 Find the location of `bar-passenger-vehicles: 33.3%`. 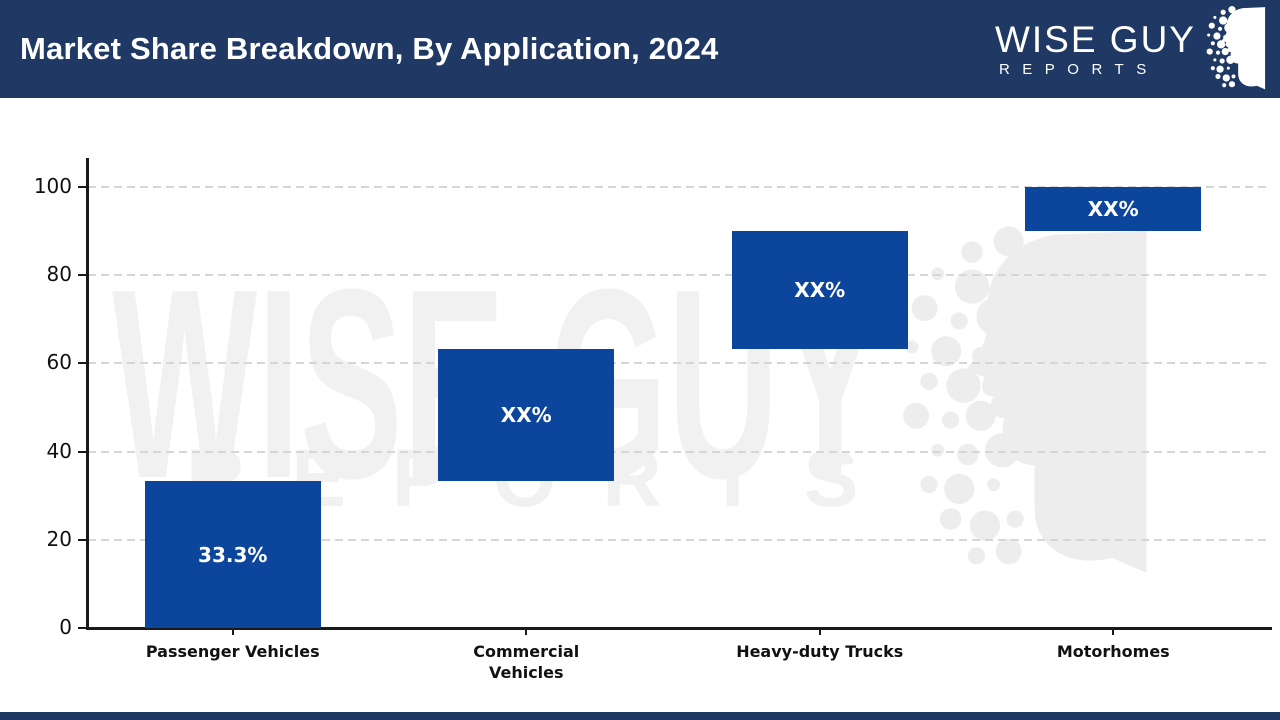

bar-passenger-vehicles: 33.3% is located at coordinates (232, 554).